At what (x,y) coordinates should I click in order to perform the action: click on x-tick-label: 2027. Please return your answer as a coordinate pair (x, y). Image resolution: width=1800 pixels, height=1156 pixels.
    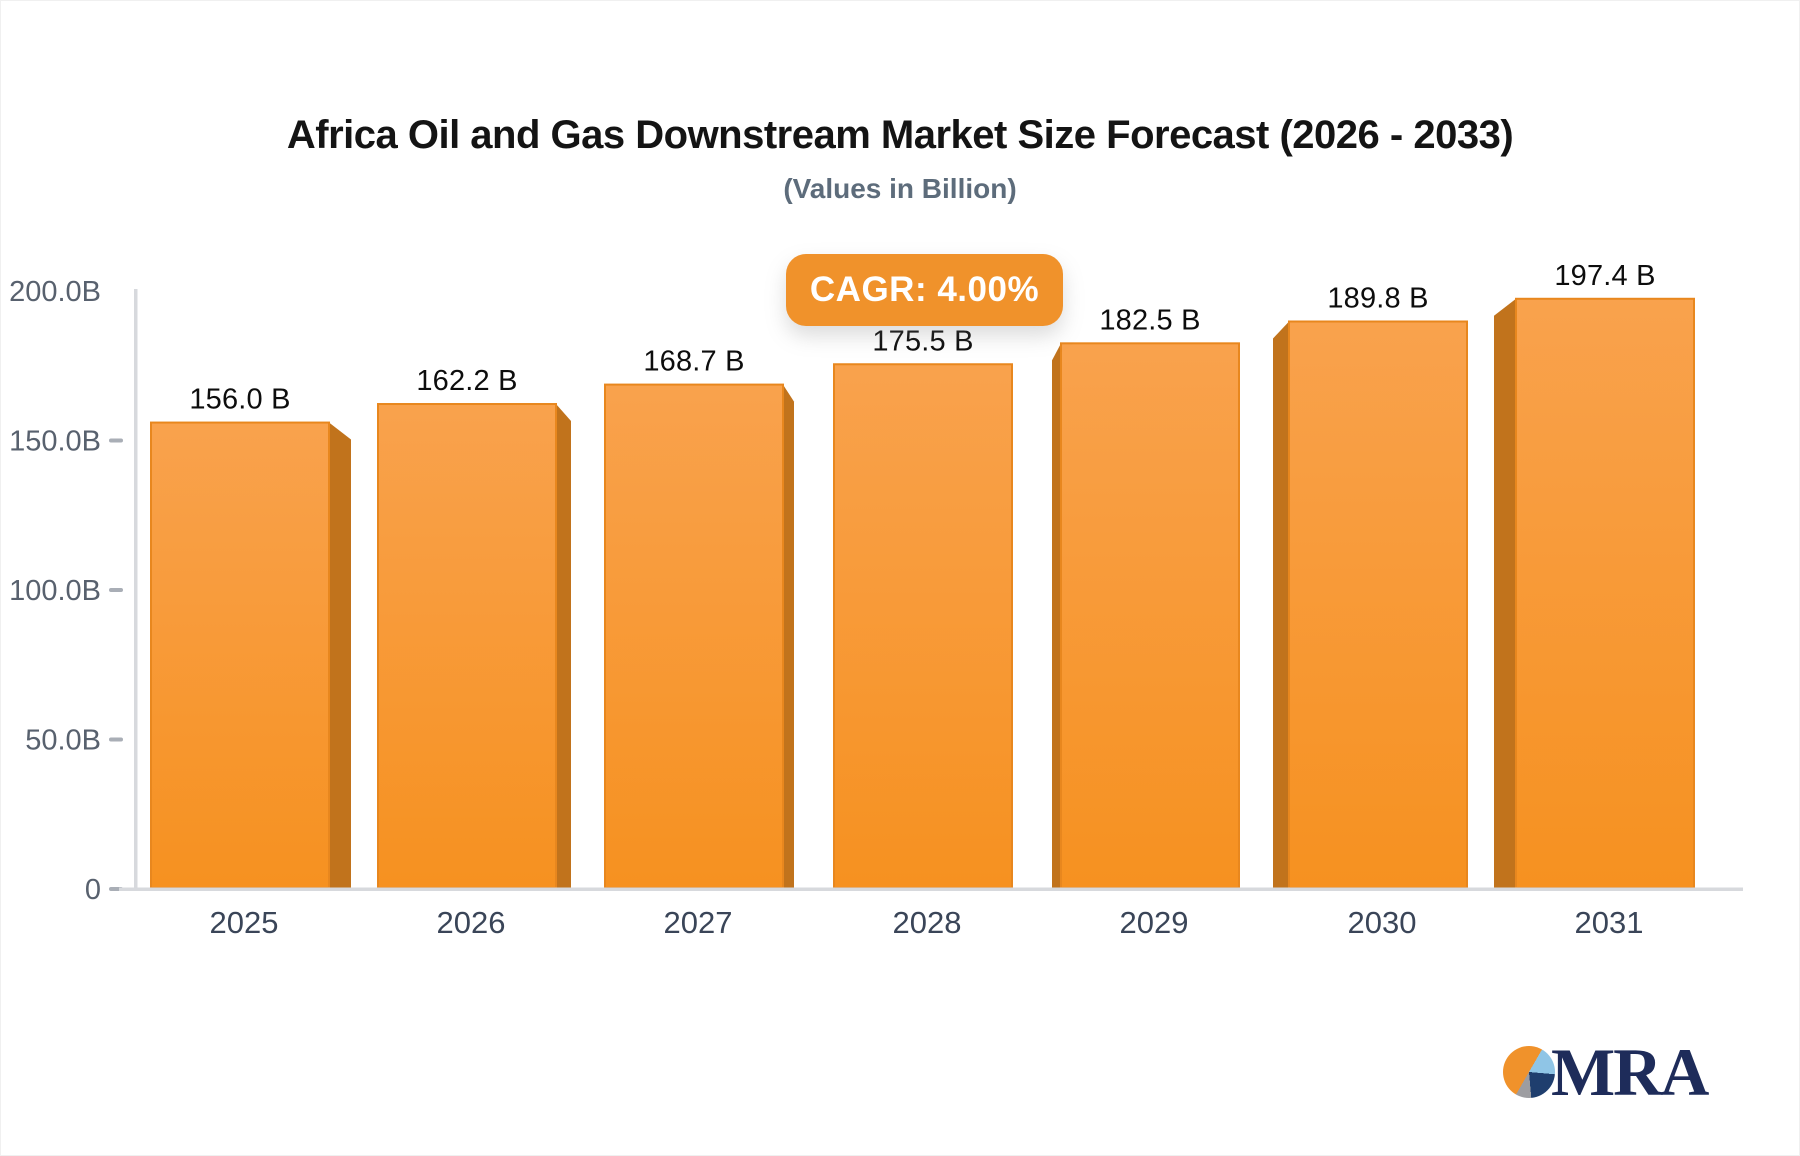
    Looking at the image, I should click on (698, 922).